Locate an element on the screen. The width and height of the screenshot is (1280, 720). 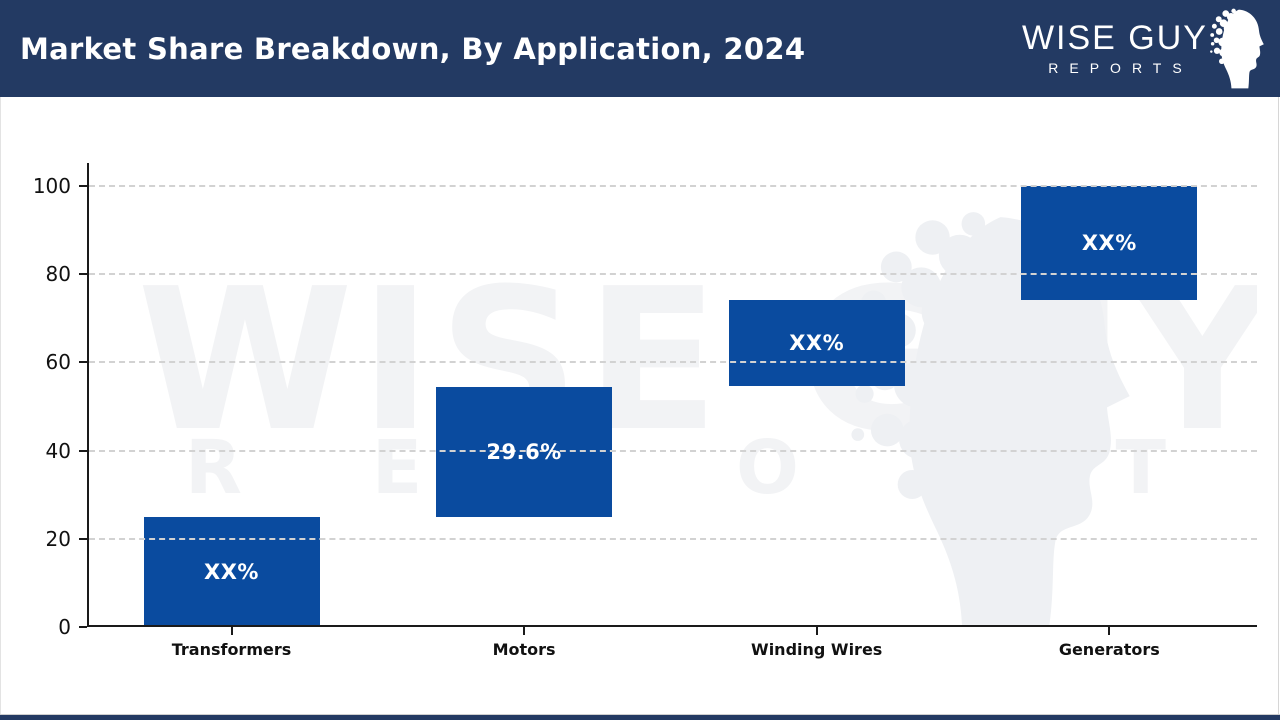
bar-winding-wires: XX% is located at coordinates (816, 342).